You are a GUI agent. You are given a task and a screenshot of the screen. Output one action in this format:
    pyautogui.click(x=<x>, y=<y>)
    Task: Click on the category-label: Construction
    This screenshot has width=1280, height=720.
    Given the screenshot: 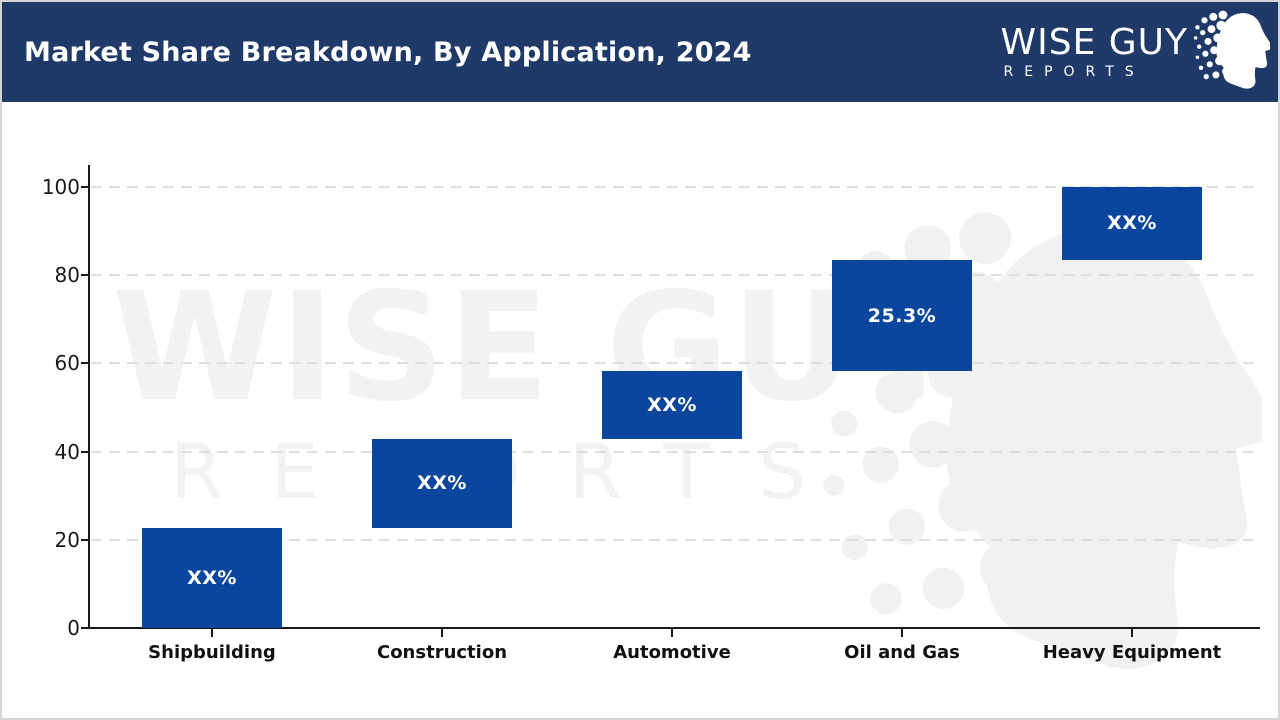 What is the action you would take?
    pyautogui.click(x=442, y=652)
    